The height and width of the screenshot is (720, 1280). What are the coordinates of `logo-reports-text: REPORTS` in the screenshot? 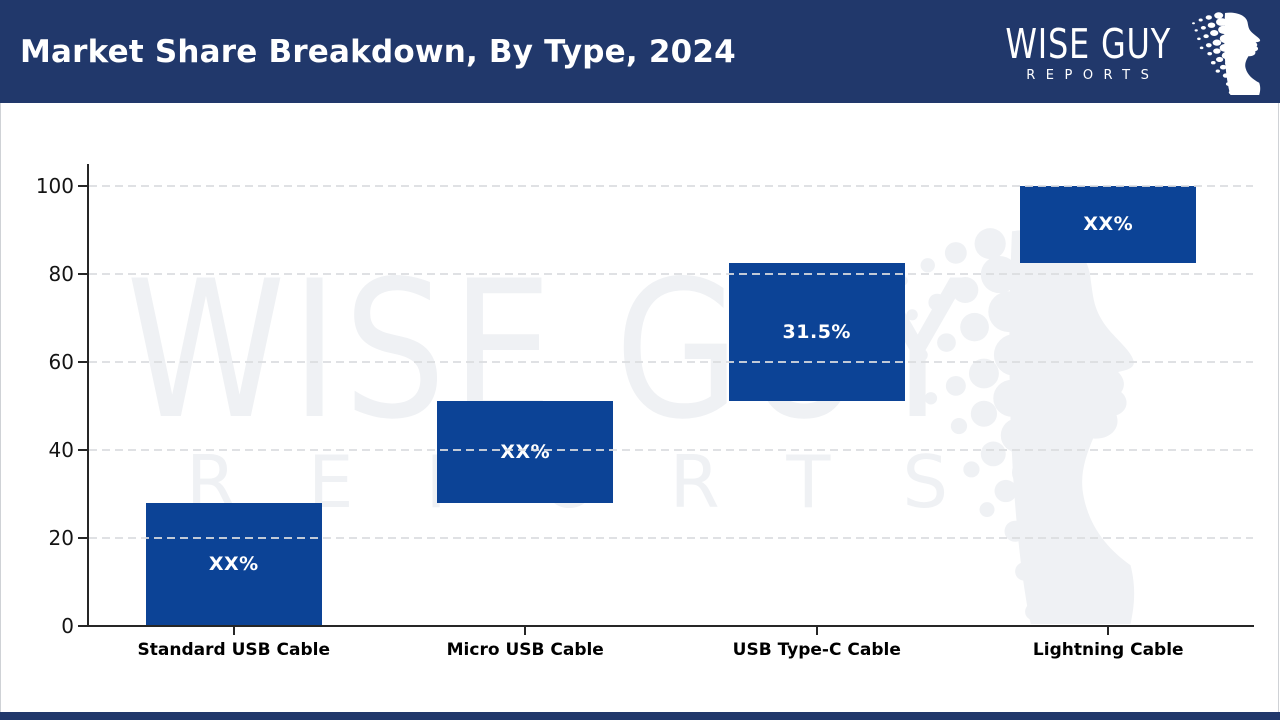 It's located at (1093, 75).